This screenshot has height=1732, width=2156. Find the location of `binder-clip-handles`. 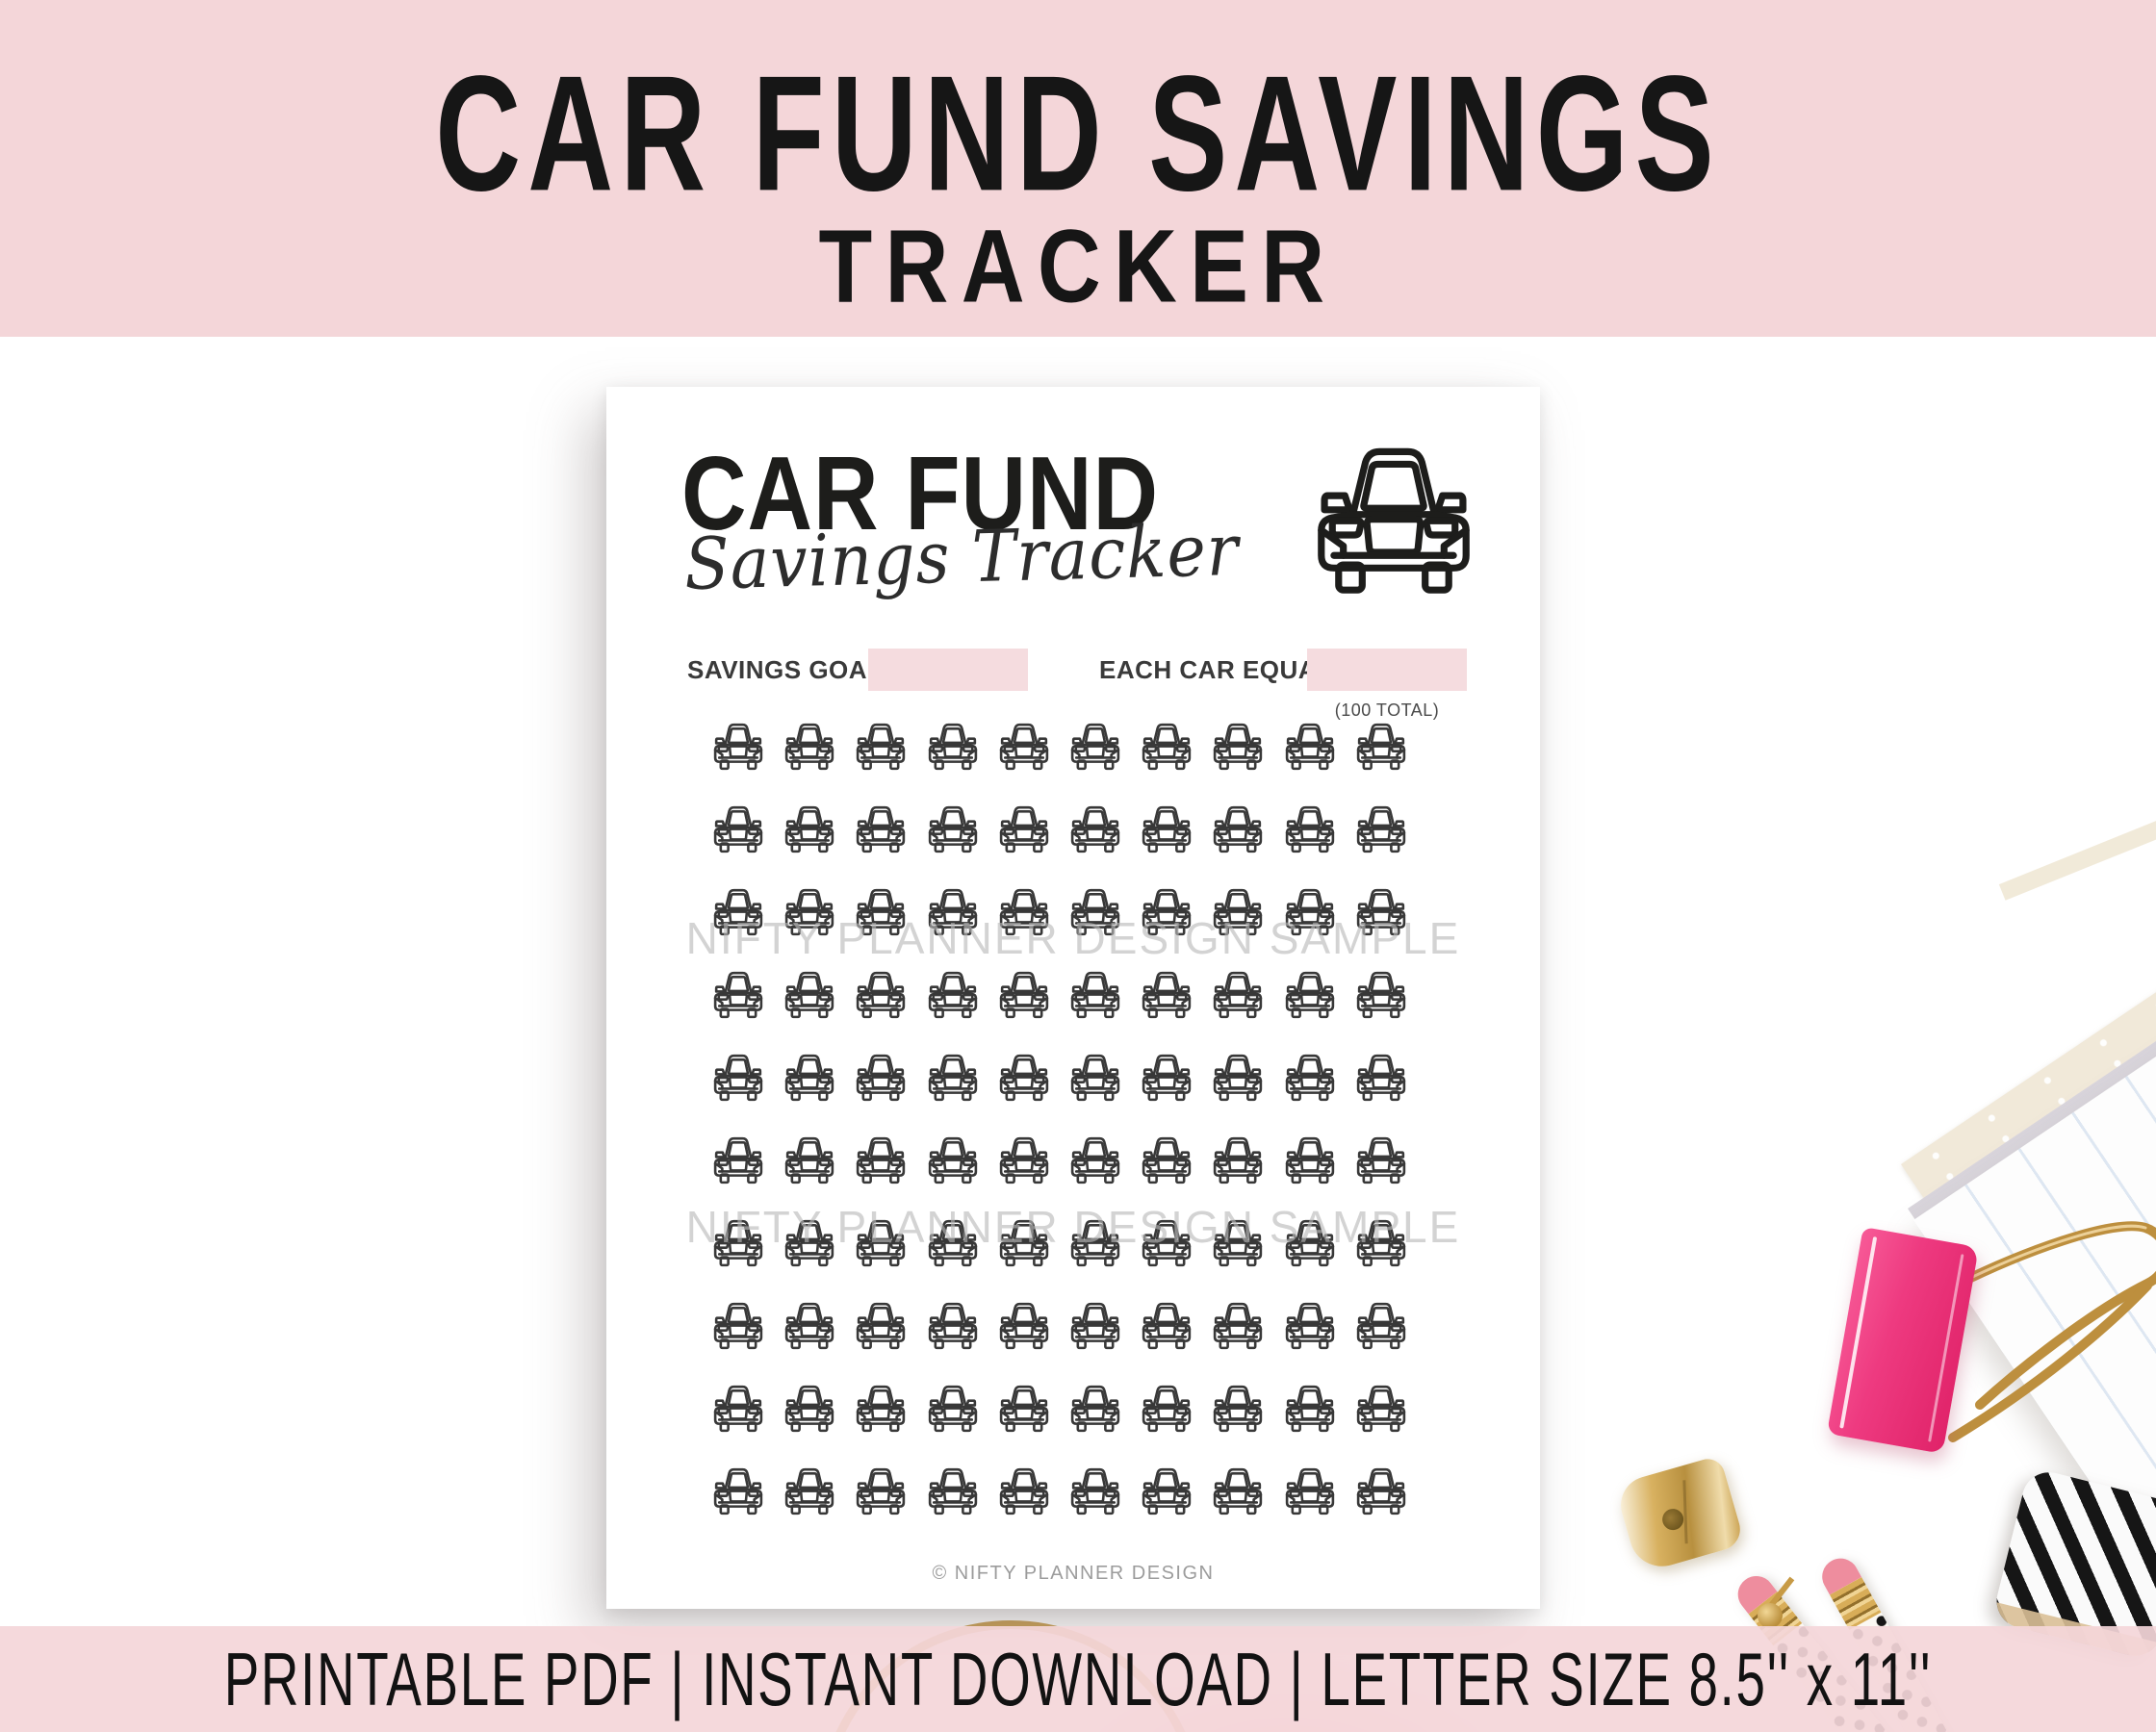

binder-clip-handles is located at coordinates (2047, 1331).